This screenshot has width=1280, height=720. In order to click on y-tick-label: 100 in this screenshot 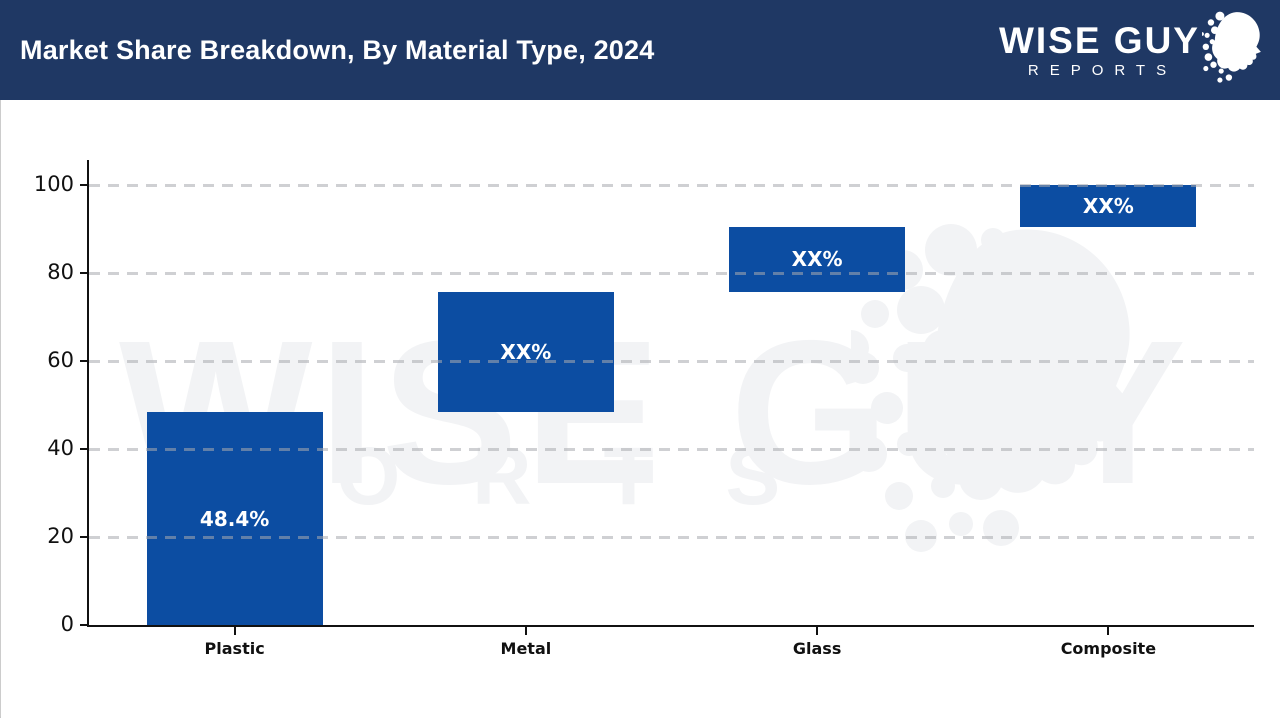, I will do `click(53, 184)`.